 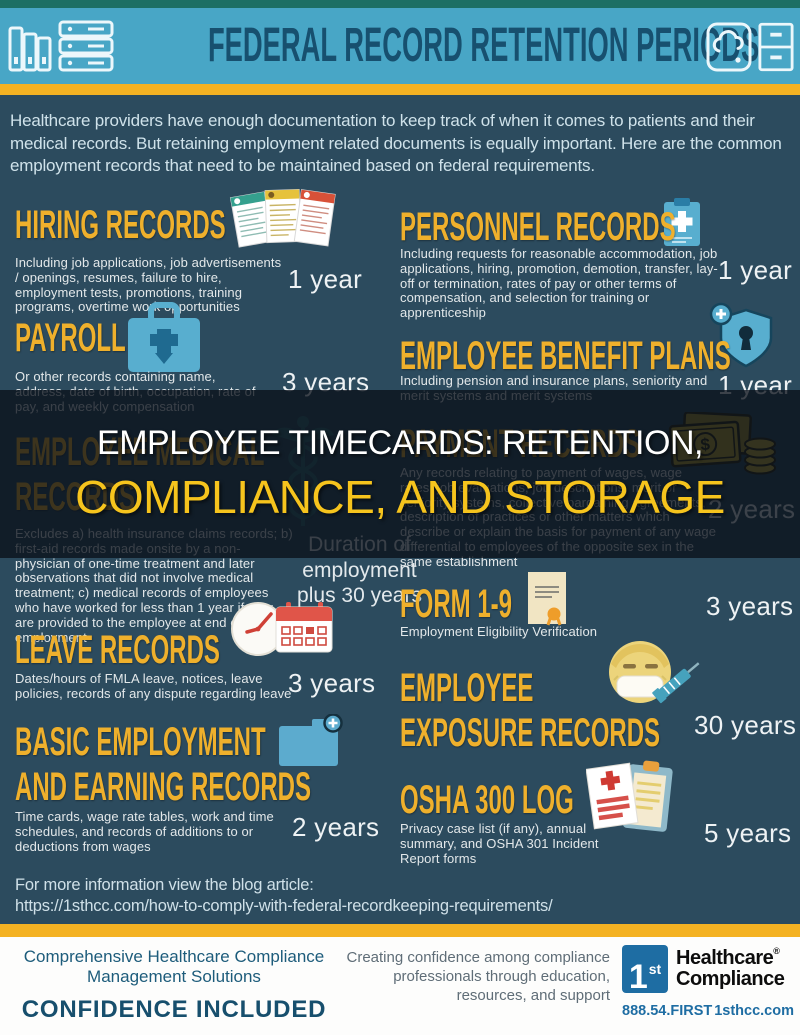 I want to click on overlay-title-line1: EMPLOYEE TIMECARDS: RETENTION,, so click(x=400, y=443).